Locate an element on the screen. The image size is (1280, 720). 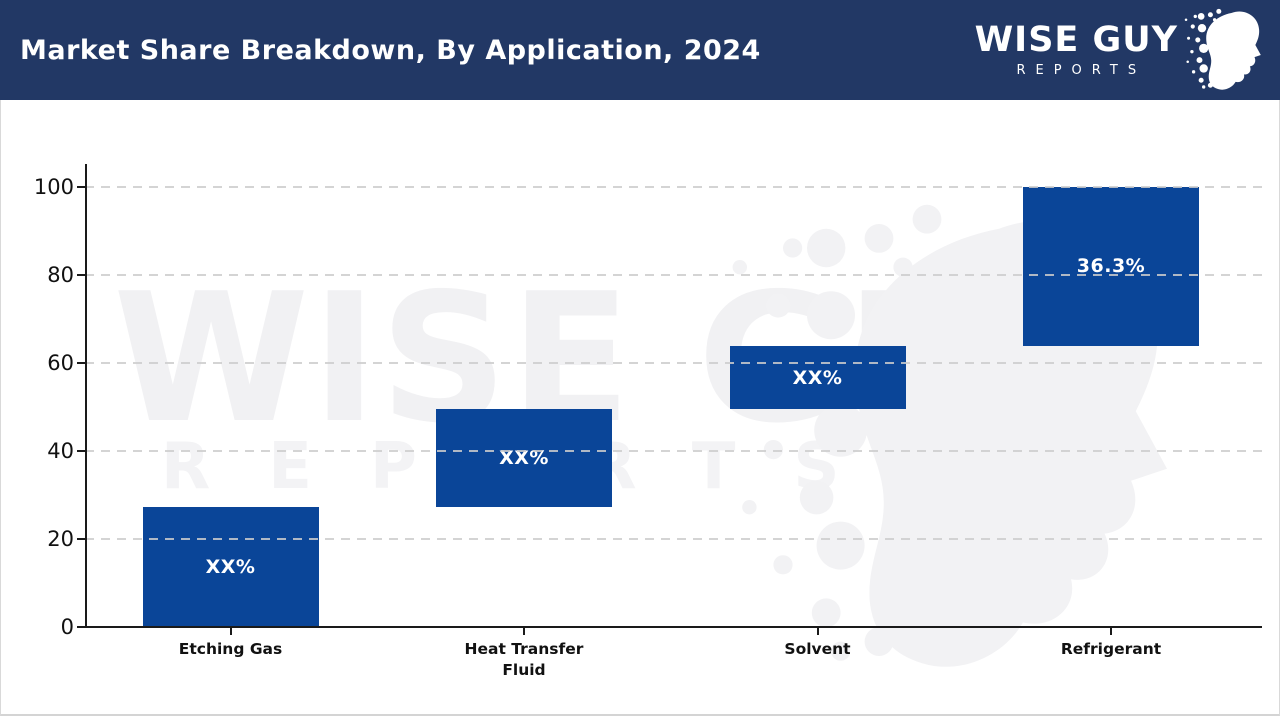
brand-logo-text: WISE GUY REPORTS is located at coordinates (1076, 48).